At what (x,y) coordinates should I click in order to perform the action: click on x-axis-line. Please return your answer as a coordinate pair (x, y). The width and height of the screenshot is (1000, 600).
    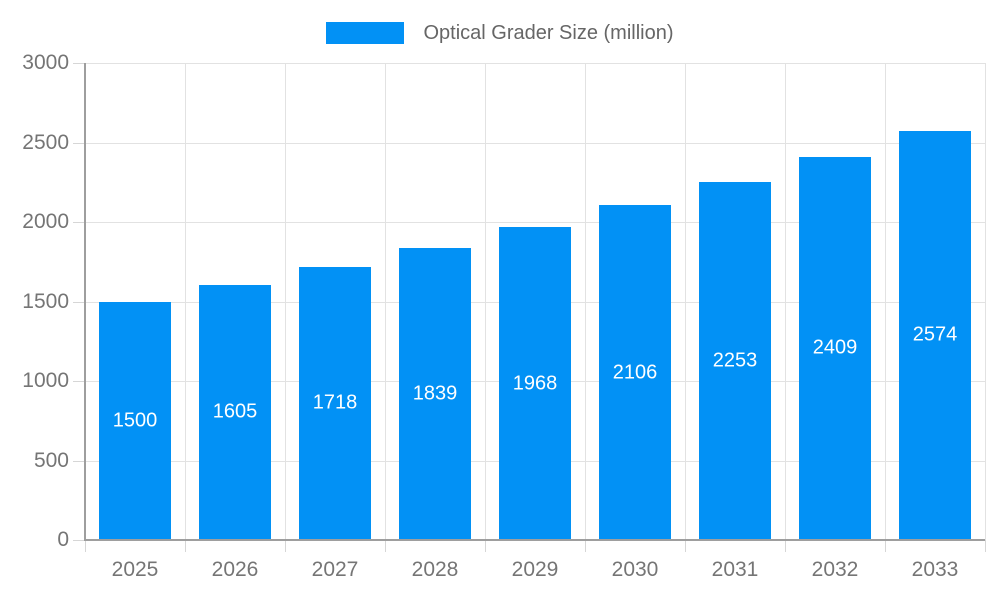
    Looking at the image, I should click on (535, 540).